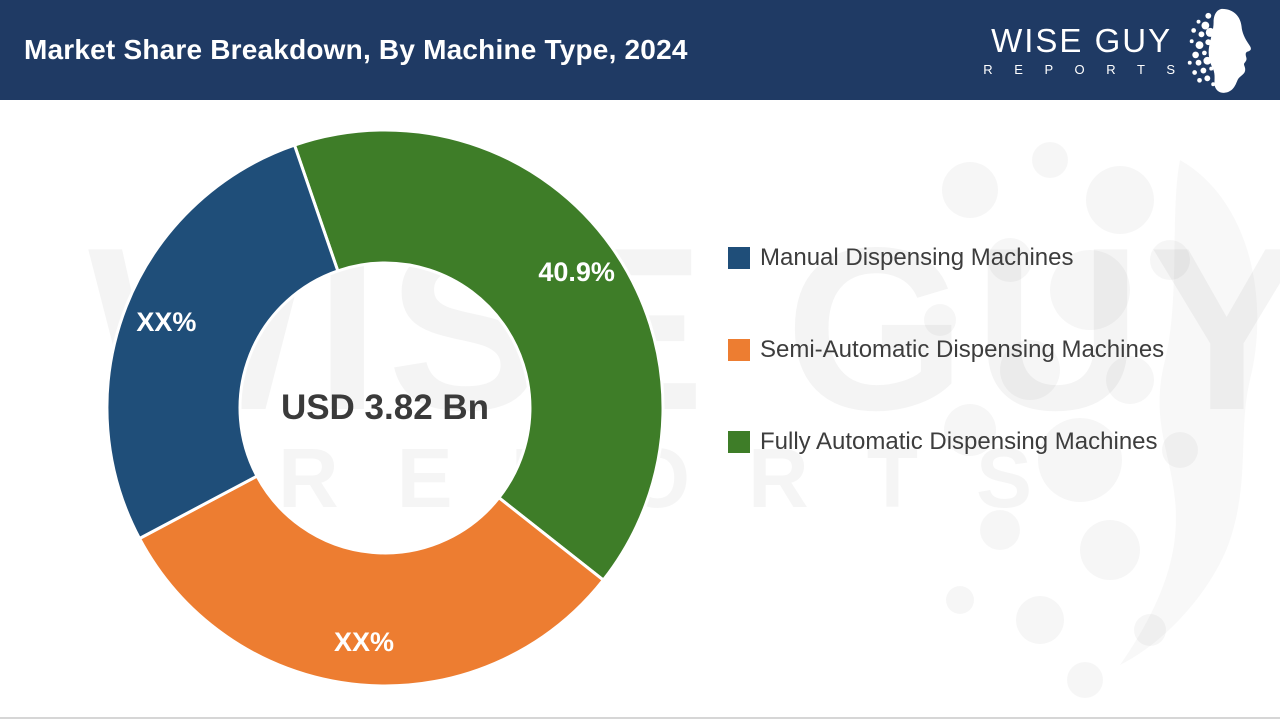 Image resolution: width=1280 pixels, height=720 pixels. What do you see at coordinates (739, 258) in the screenshot?
I see `legend-swatch-manual` at bounding box center [739, 258].